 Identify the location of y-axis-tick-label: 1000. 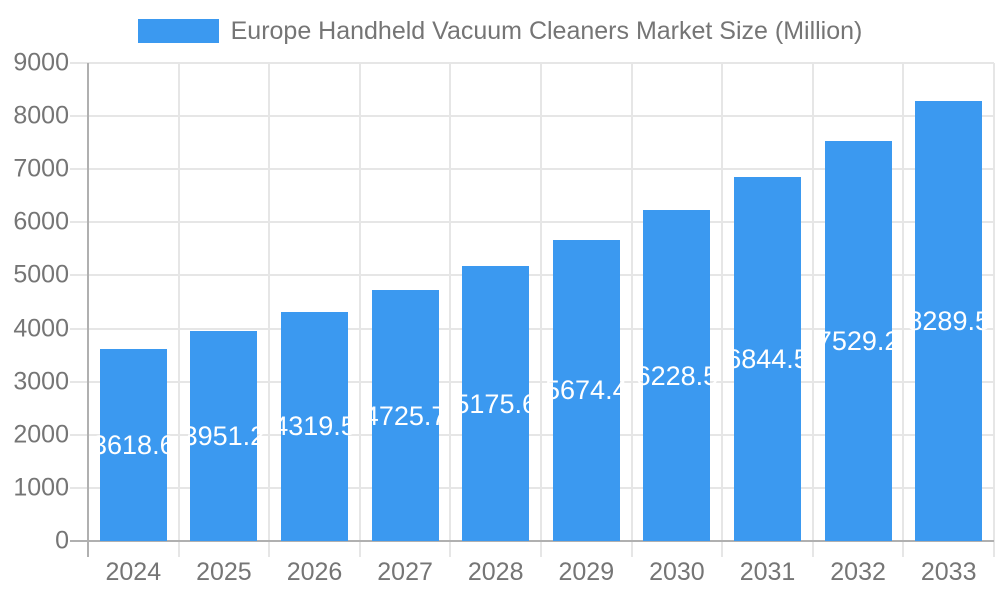
(41, 487).